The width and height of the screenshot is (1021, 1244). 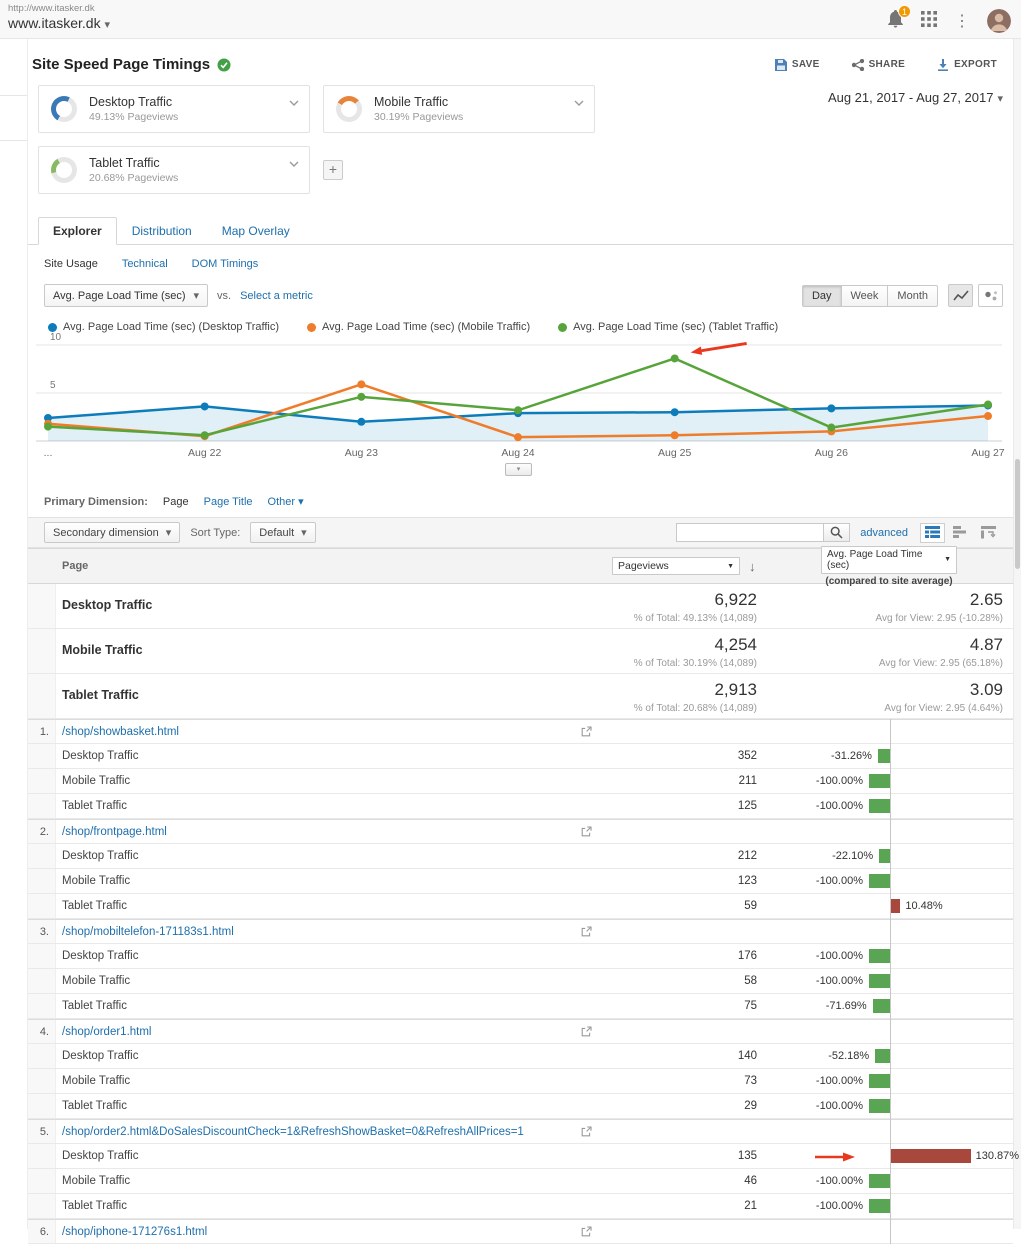 I want to click on granularity-month-button: Month, so click(x=913, y=295).